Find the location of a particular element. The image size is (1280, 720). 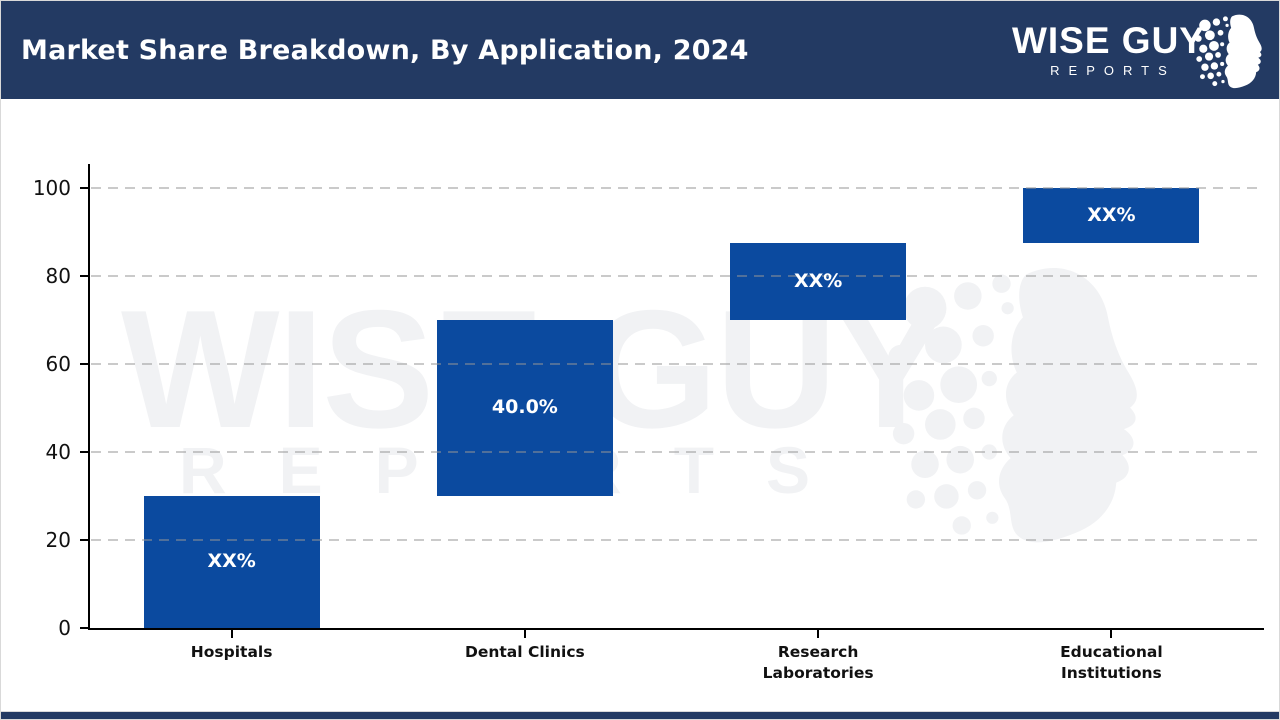

bar-dental-clinics is located at coordinates (524, 408).